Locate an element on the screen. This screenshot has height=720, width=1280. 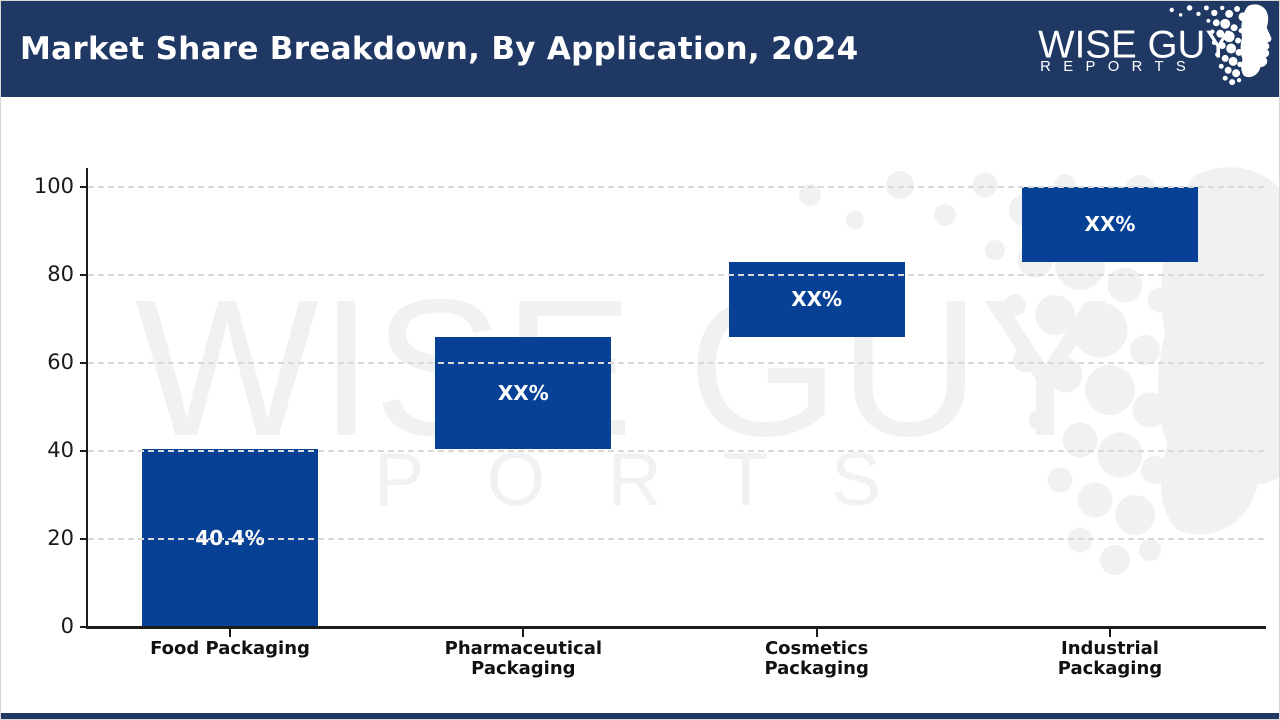
category-label-pharmaceutical-packaging: Pharmaceutical Packaging is located at coordinates (523, 658).